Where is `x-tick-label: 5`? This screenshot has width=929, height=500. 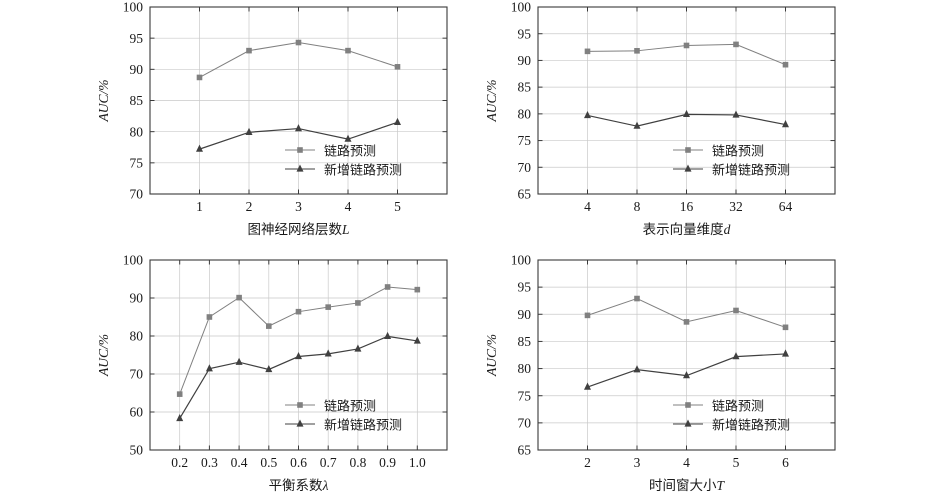 x-tick-label: 5 is located at coordinates (397, 206).